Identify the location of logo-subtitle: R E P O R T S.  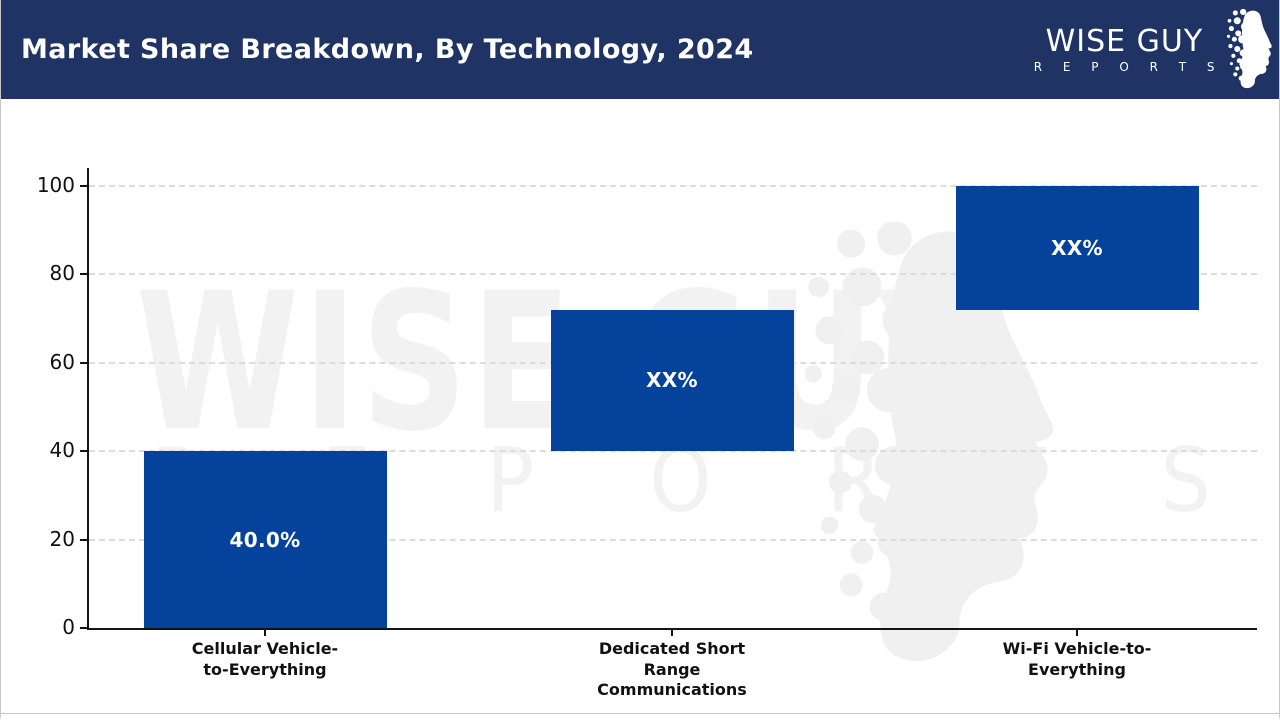
(1128, 66).